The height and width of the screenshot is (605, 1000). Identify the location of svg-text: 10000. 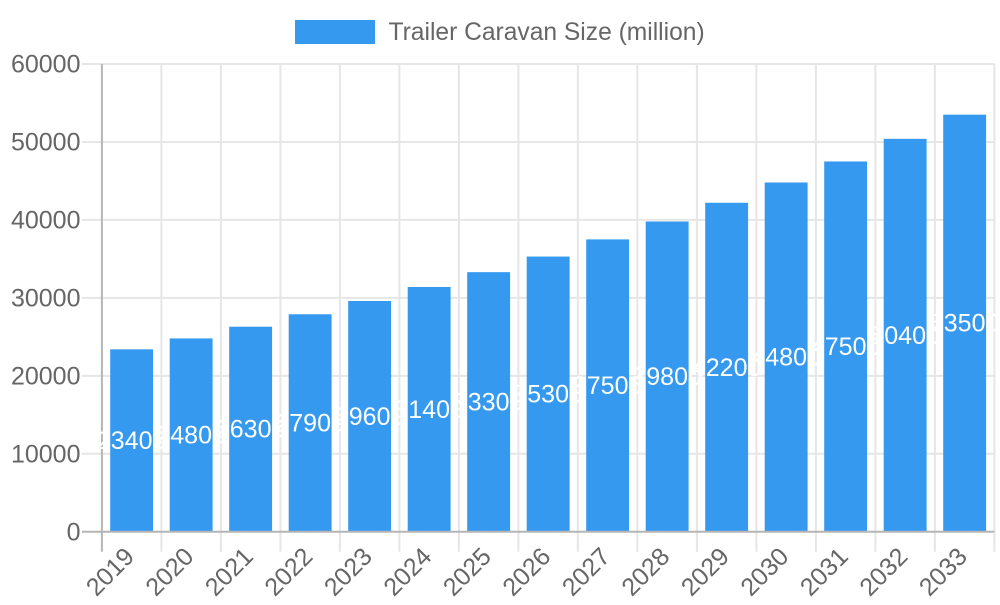
(46, 454).